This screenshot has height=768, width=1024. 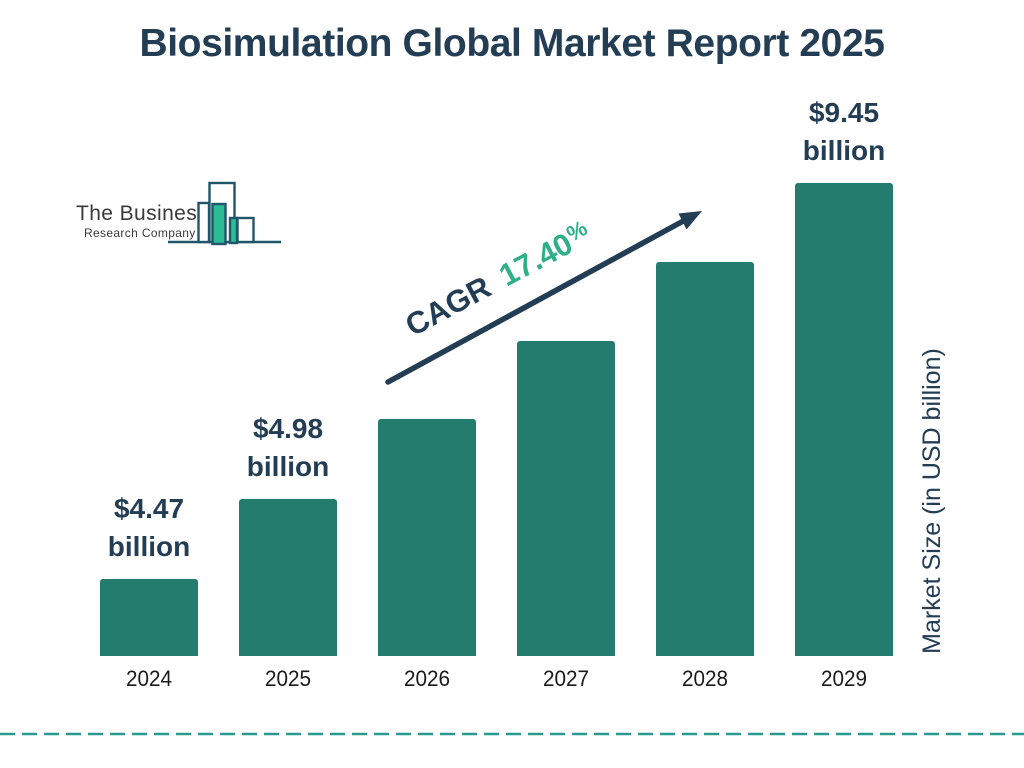 What do you see at coordinates (149, 617) in the screenshot?
I see `bar-2024` at bounding box center [149, 617].